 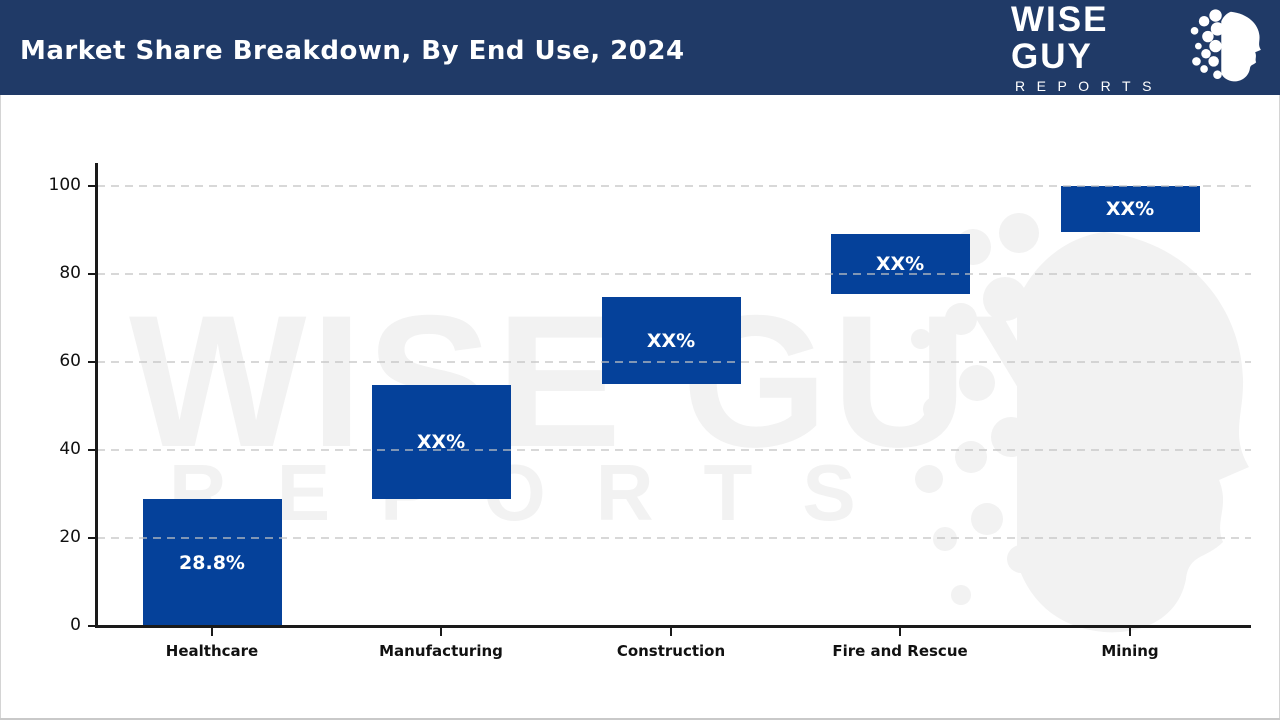 I want to click on bar-segment-healthcare: 28.8%, so click(x=212, y=562).